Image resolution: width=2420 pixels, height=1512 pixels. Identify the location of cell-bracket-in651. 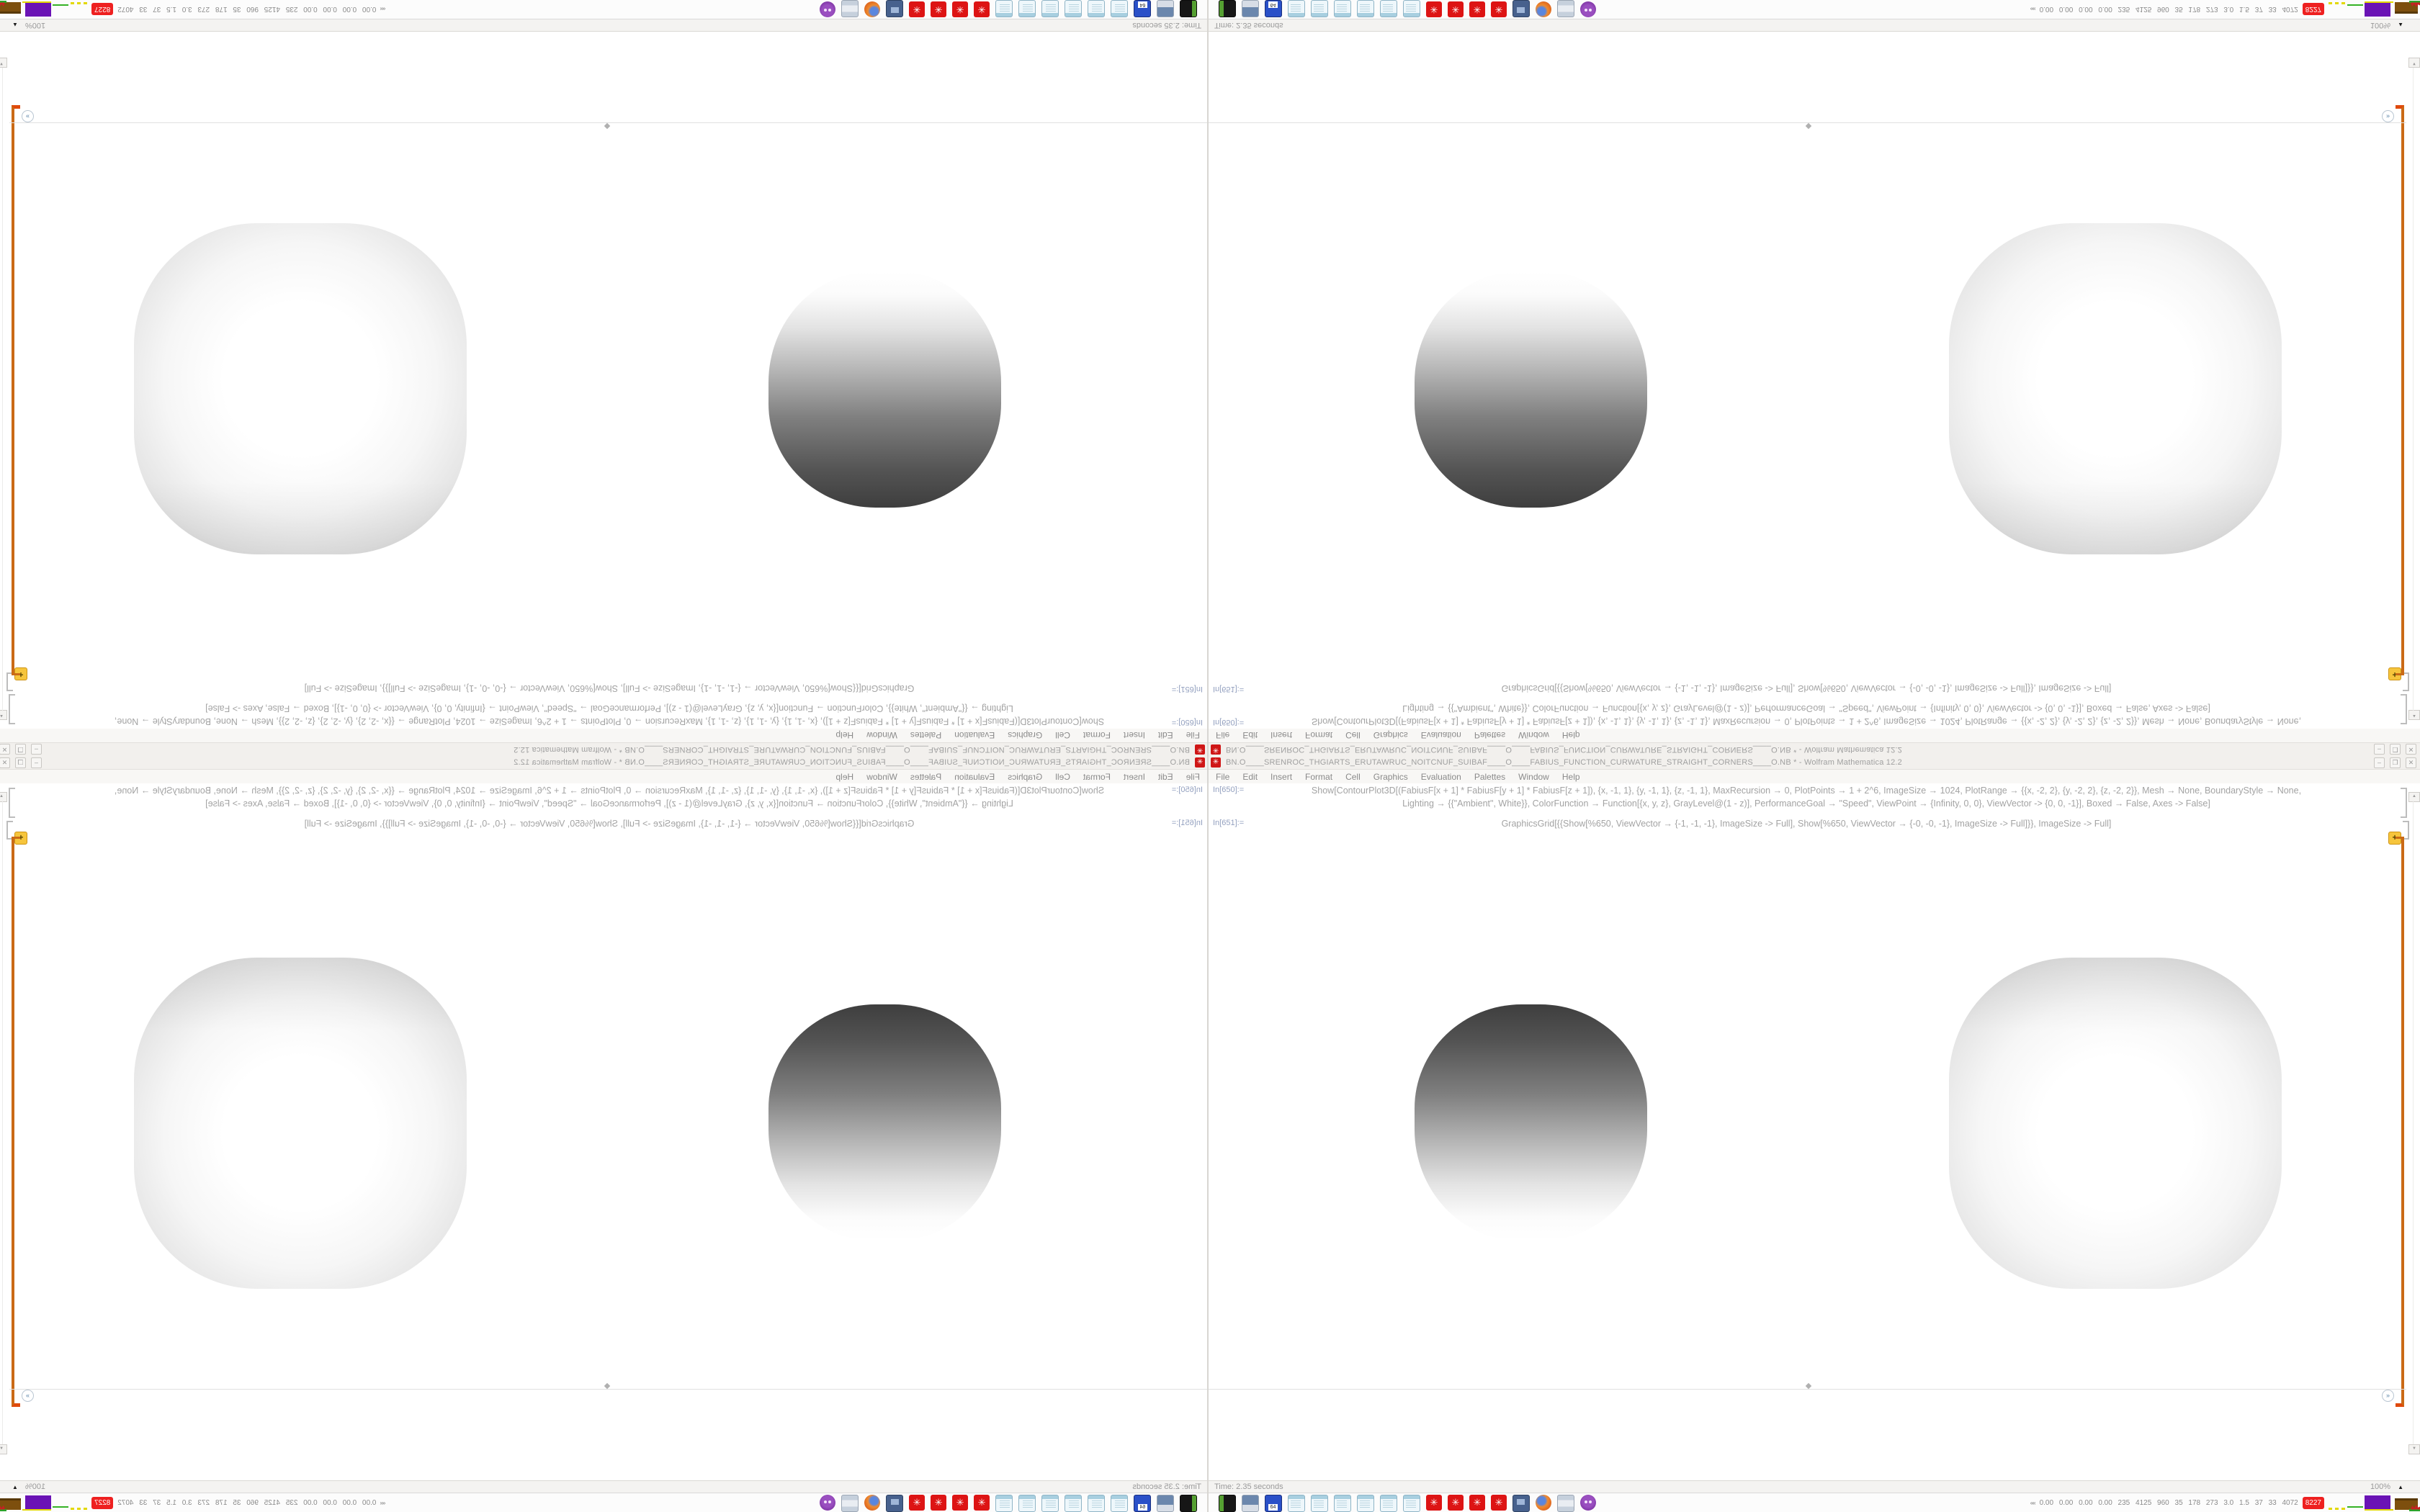
(2406, 830).